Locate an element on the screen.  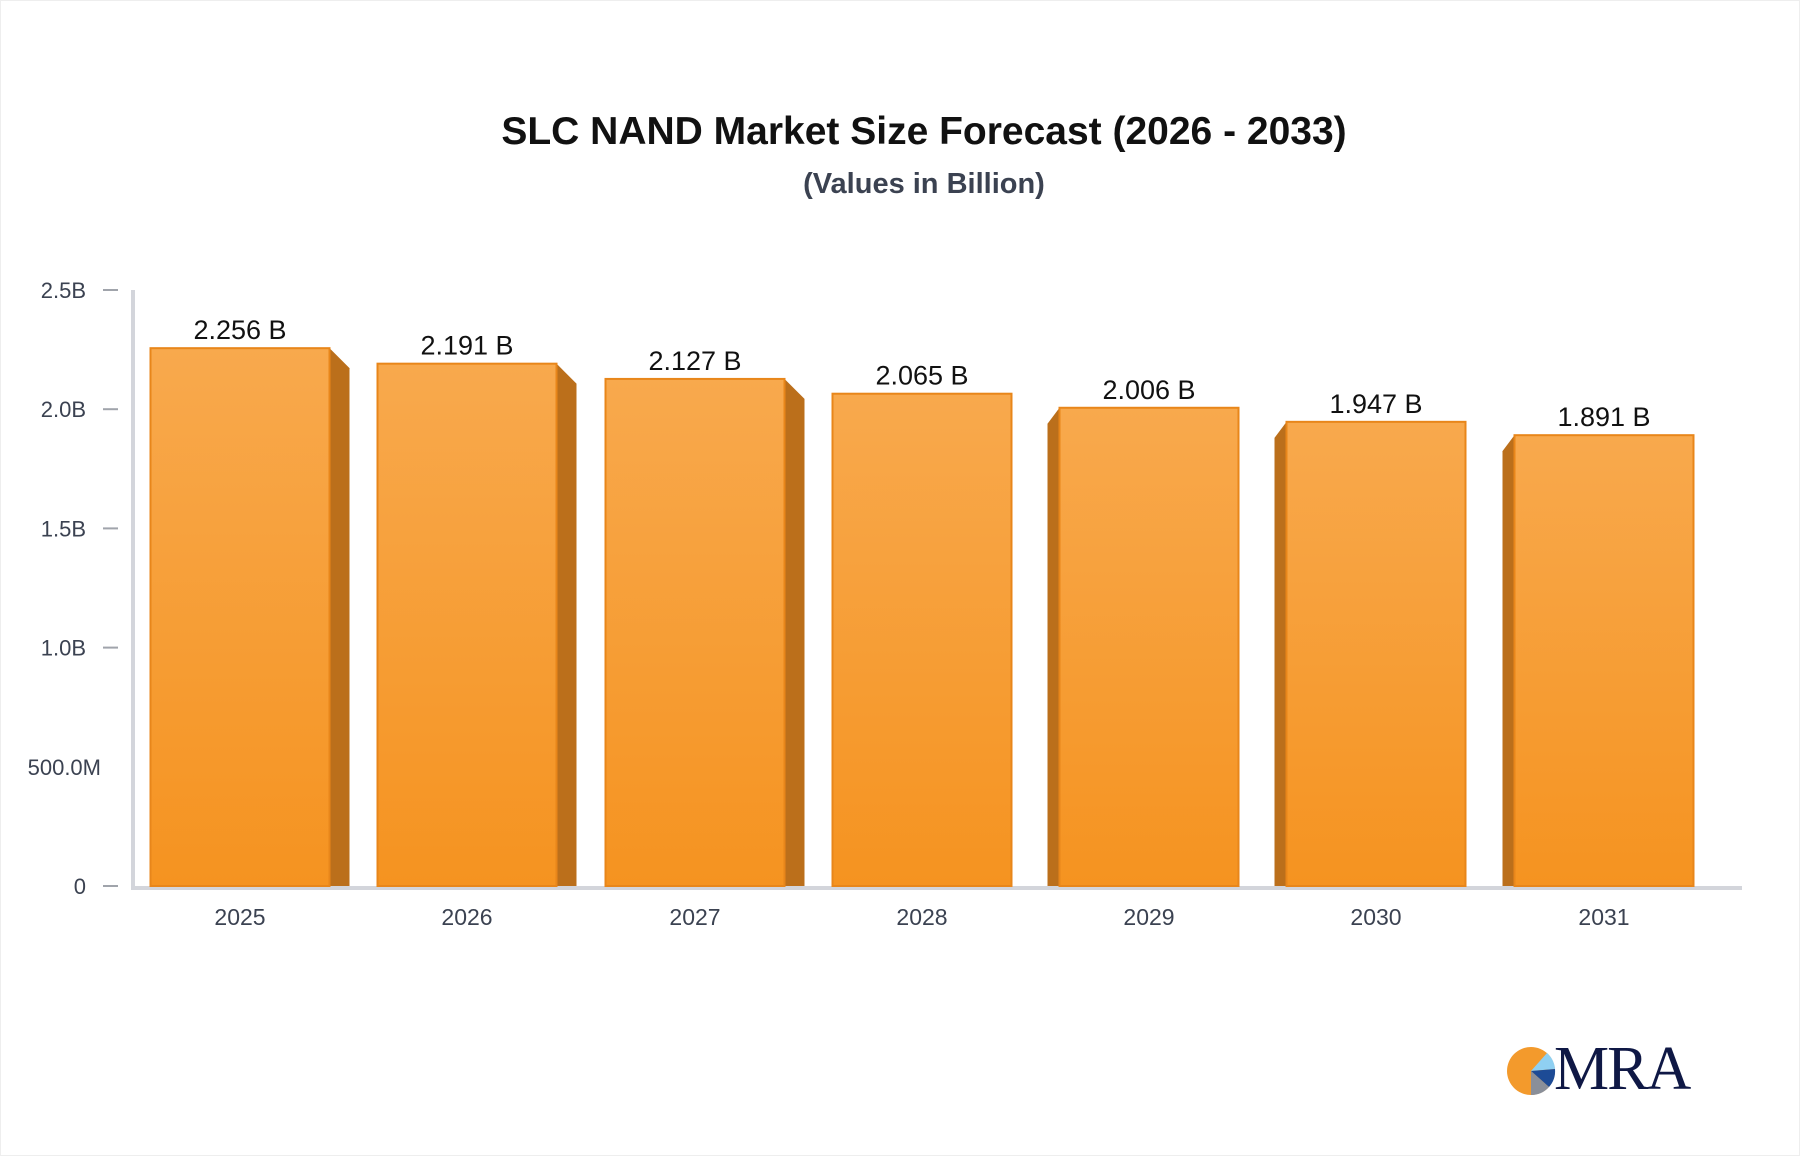
x-tick-label: 2029 is located at coordinates (1148, 917).